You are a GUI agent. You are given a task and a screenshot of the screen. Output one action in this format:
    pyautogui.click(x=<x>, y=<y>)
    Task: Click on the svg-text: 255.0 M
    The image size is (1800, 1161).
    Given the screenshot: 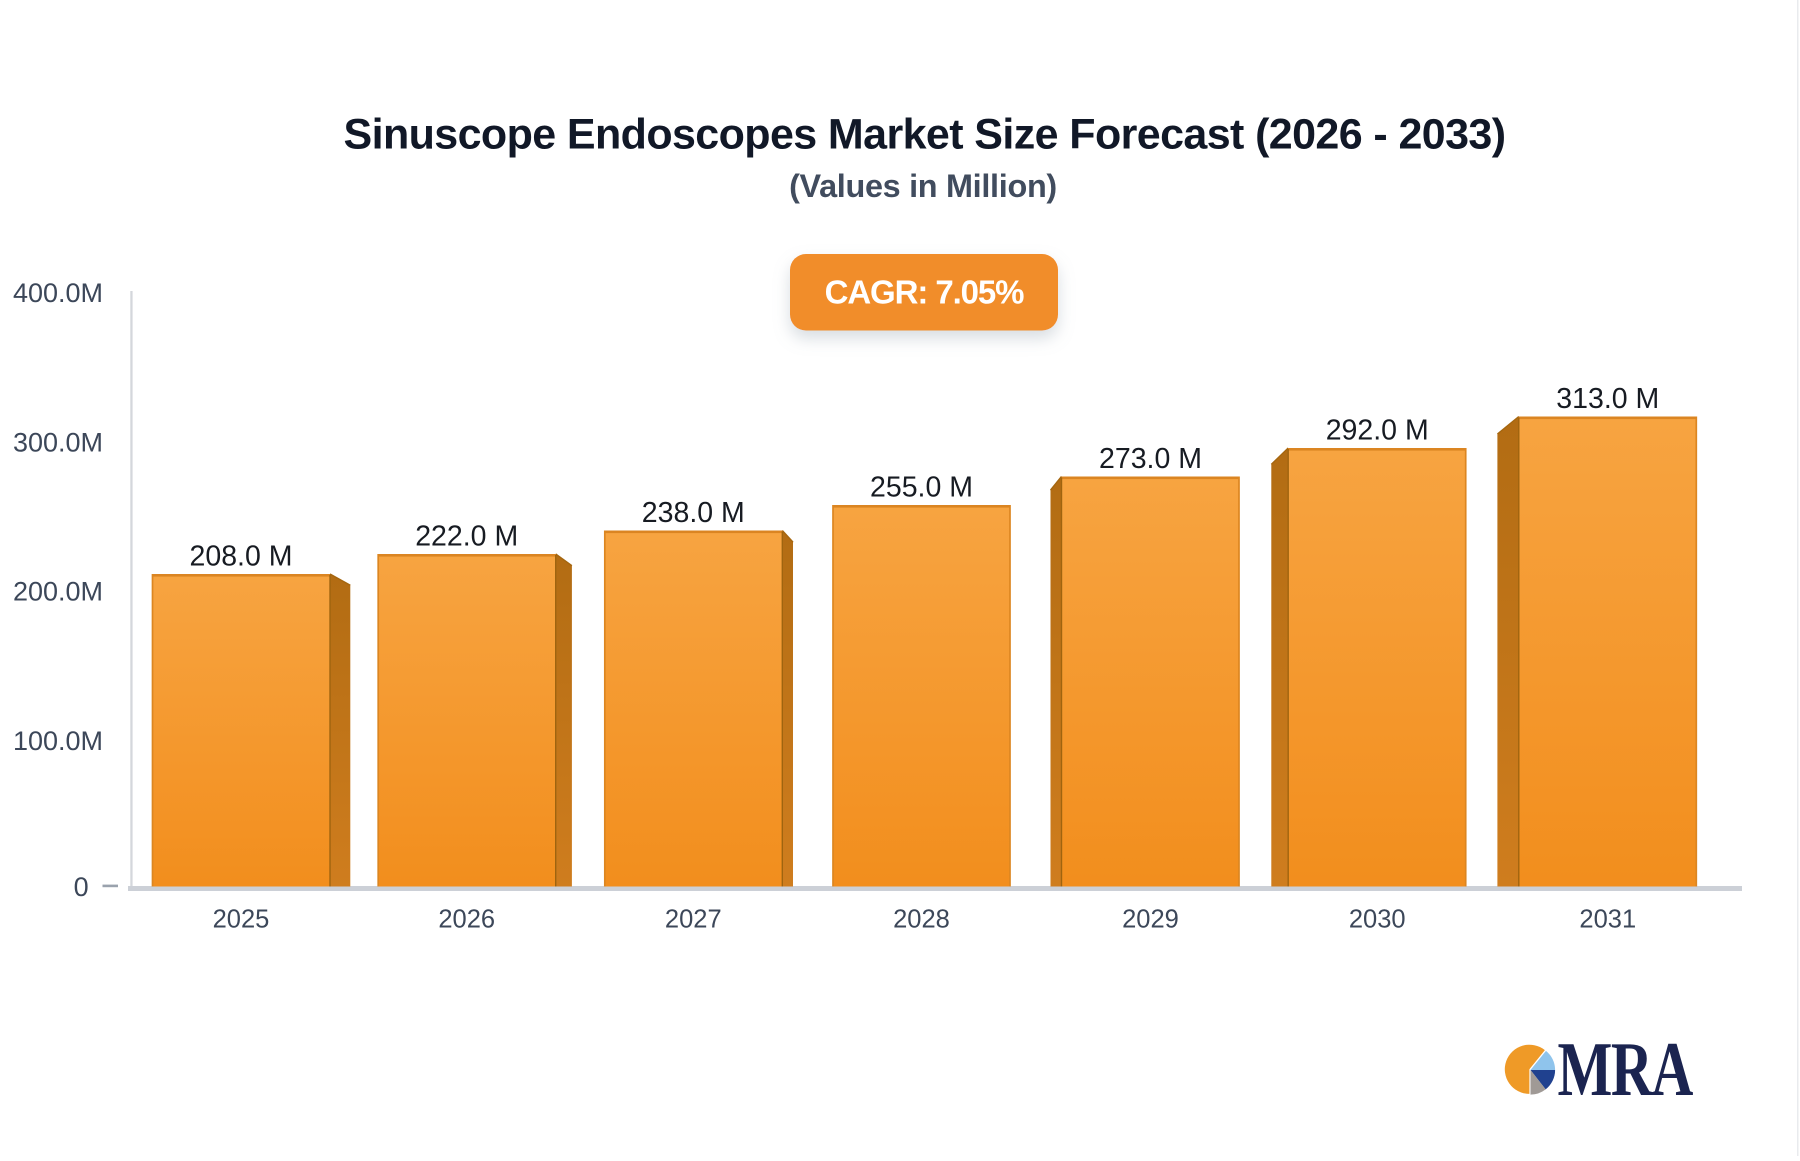 What is the action you would take?
    pyautogui.click(x=921, y=487)
    